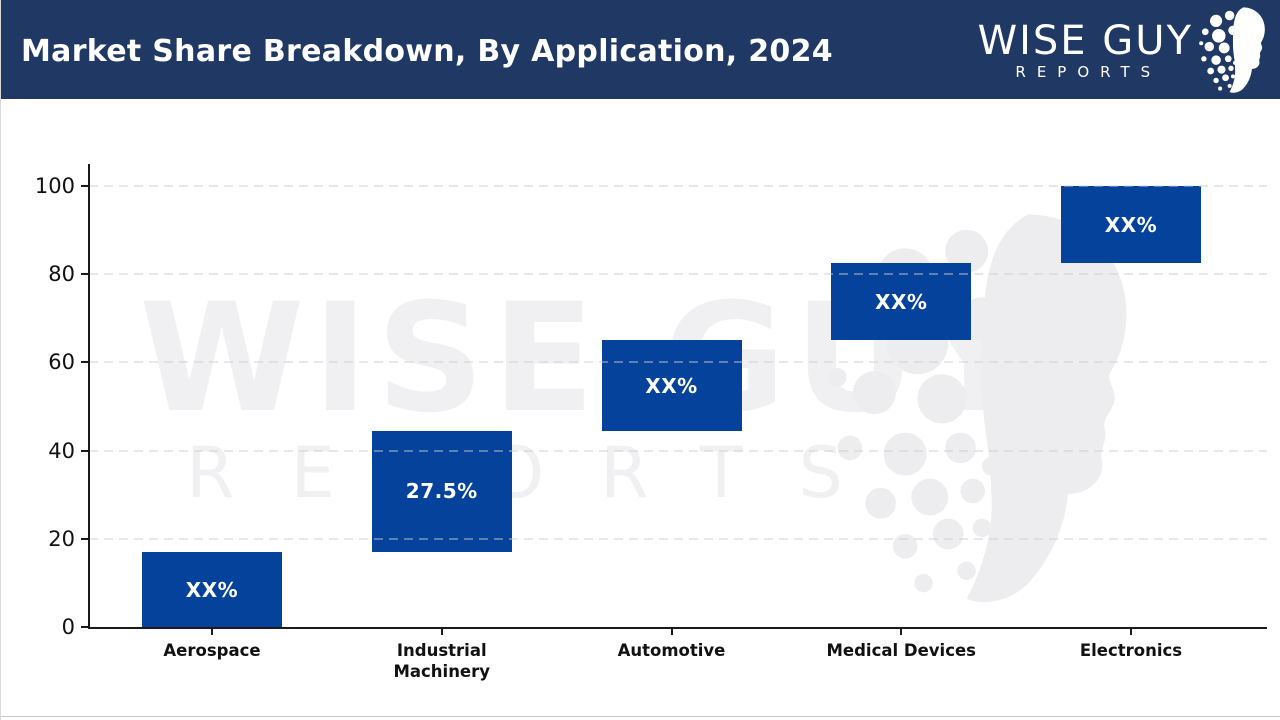  What do you see at coordinates (1131, 650) in the screenshot?
I see `x-category-label: Electronics` at bounding box center [1131, 650].